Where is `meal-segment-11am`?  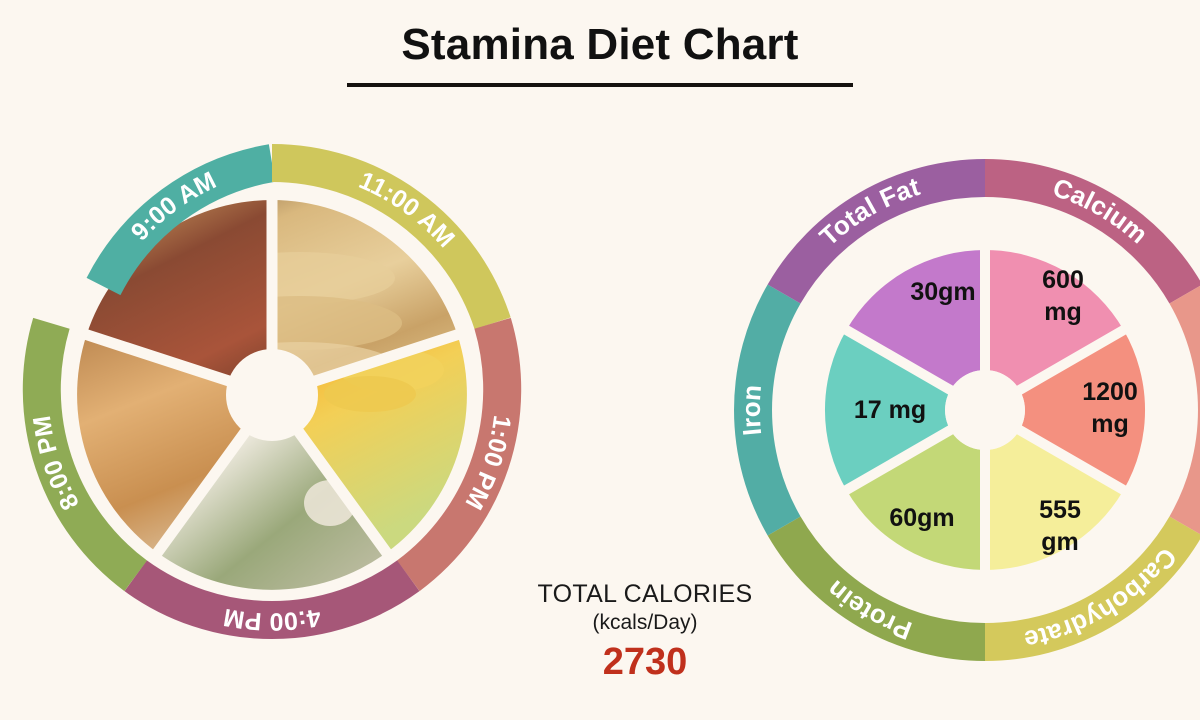 meal-segment-11am is located at coordinates (391, 237).